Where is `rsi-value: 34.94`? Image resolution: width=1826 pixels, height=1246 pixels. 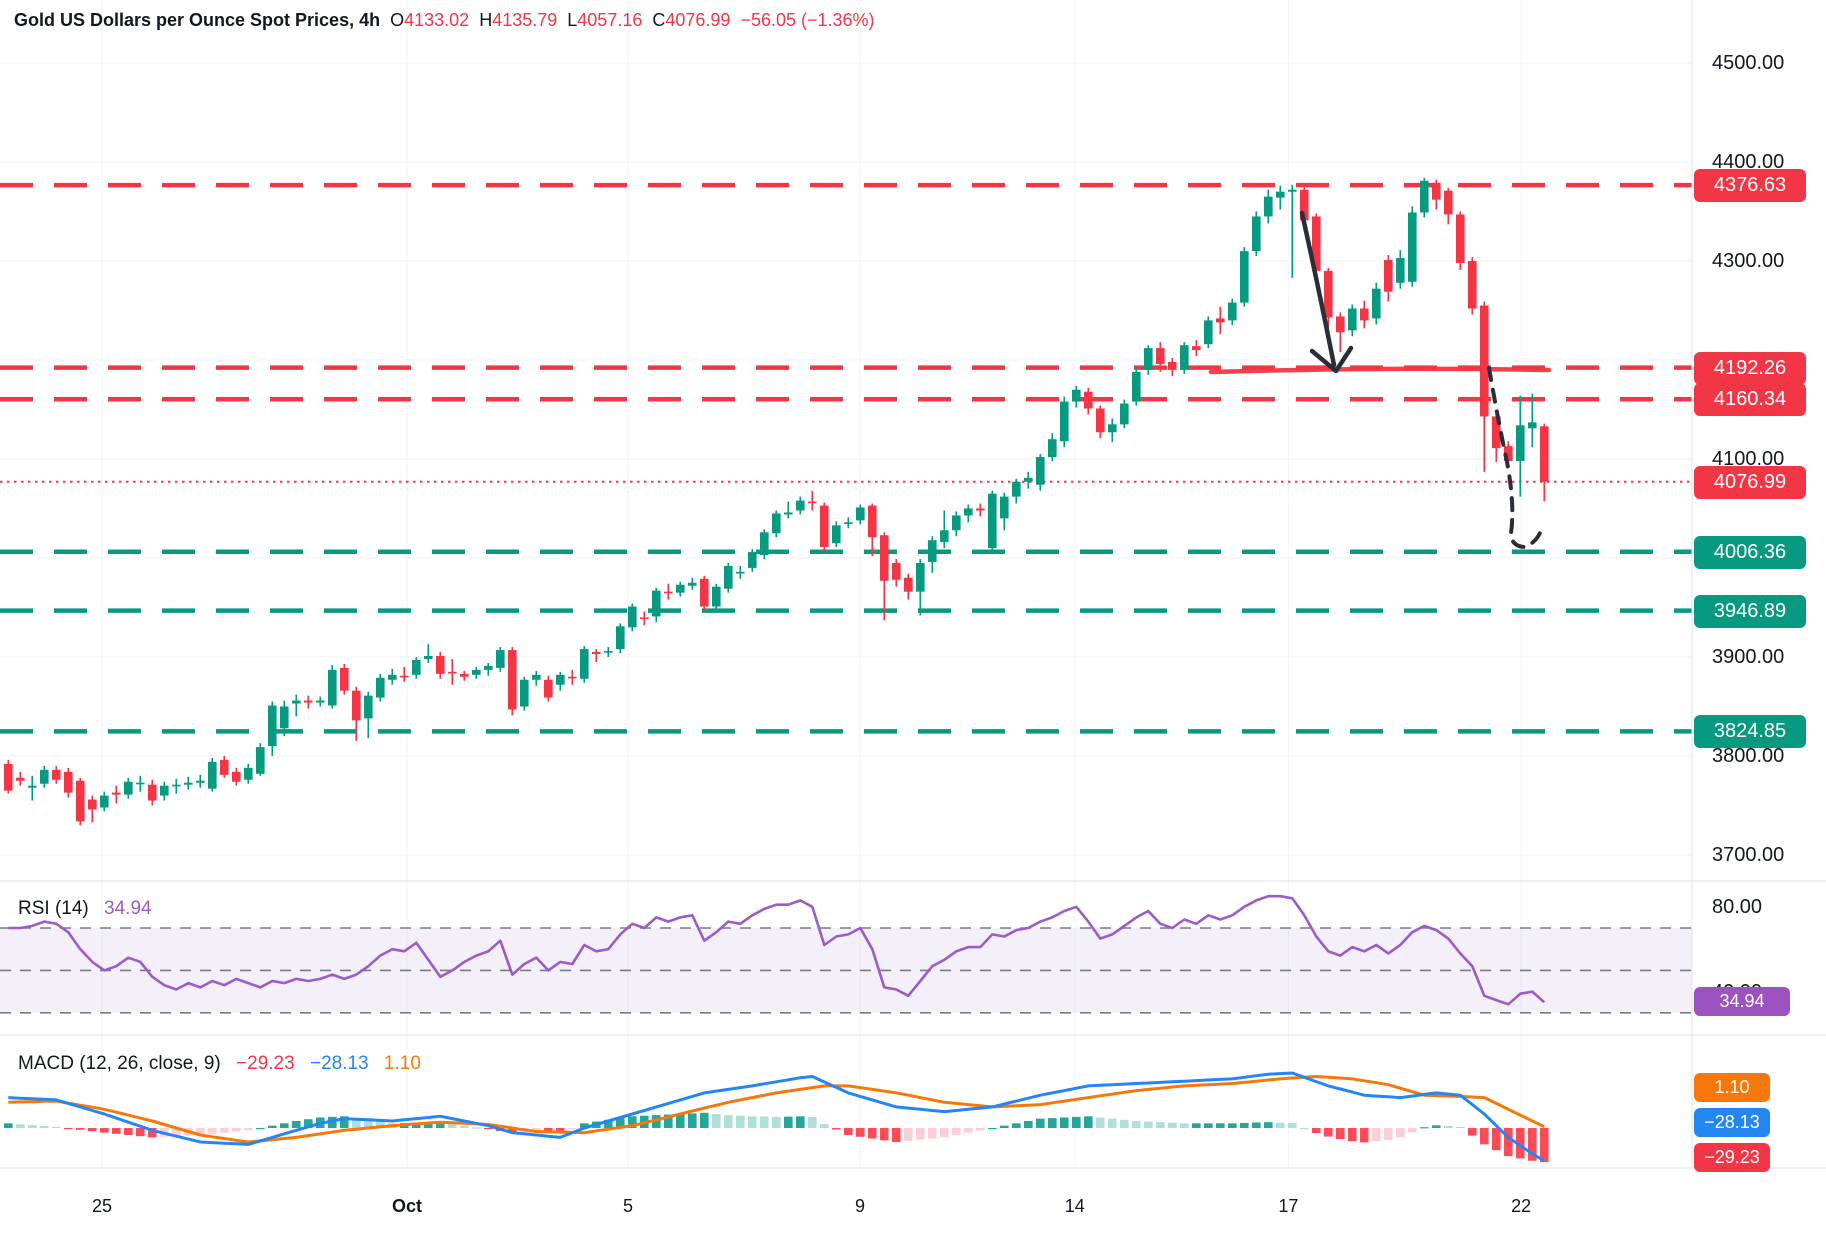
rsi-value: 34.94 is located at coordinates (128, 908).